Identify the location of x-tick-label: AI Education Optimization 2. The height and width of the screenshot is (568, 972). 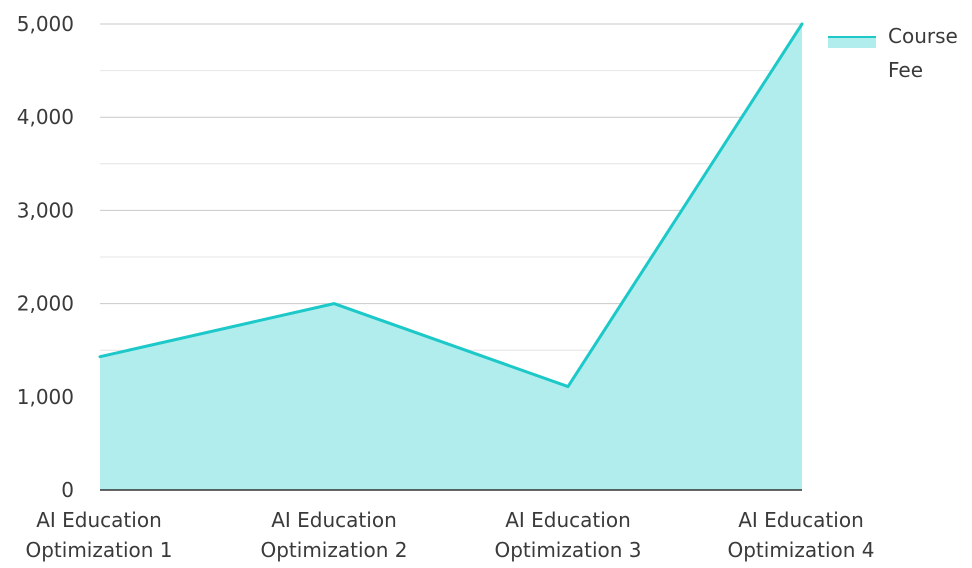
(333, 535).